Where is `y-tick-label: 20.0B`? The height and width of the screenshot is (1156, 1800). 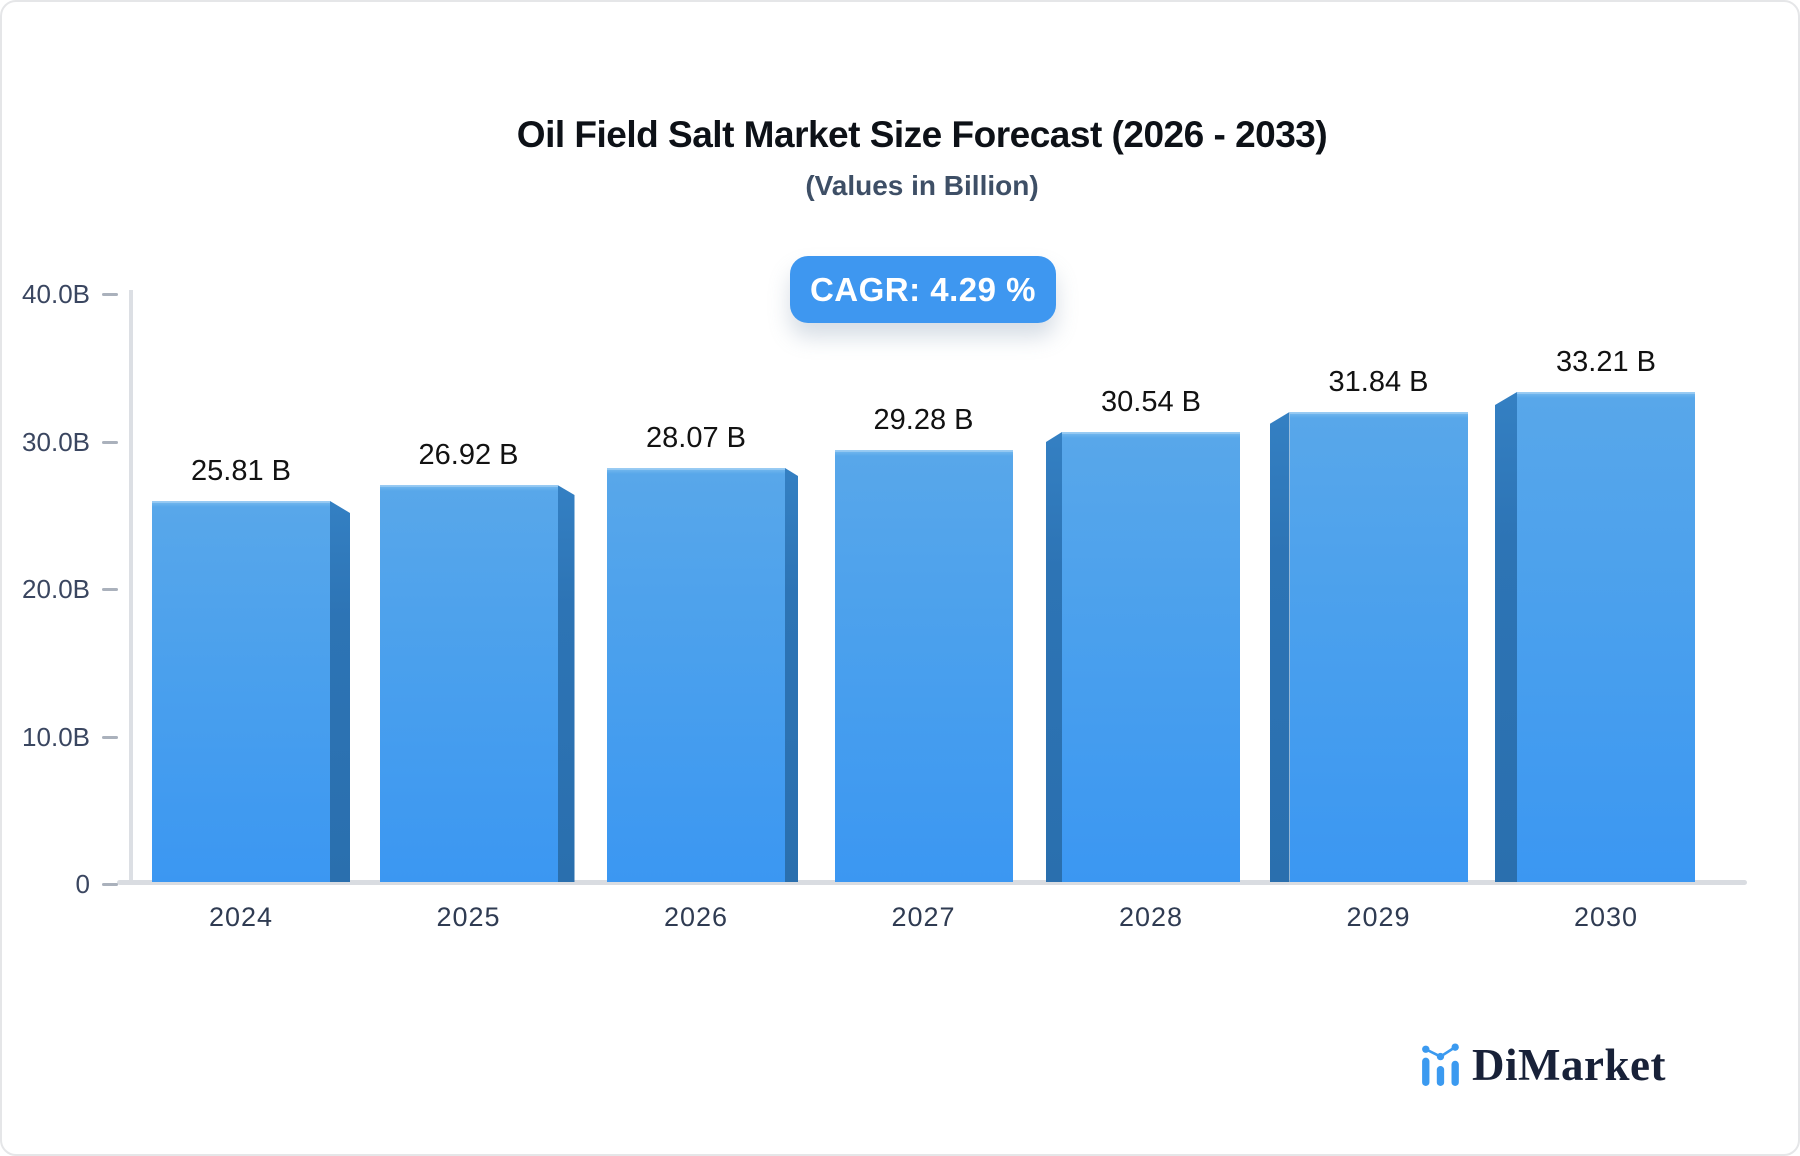 y-tick-label: 20.0B is located at coordinates (56, 589).